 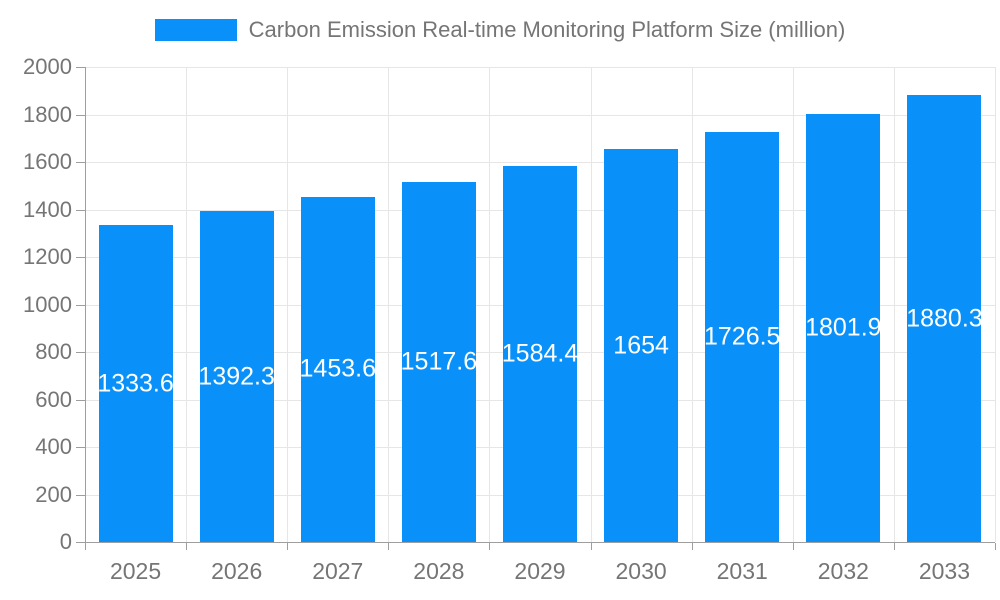 I want to click on y-axis-label: 1200, so click(x=47, y=256).